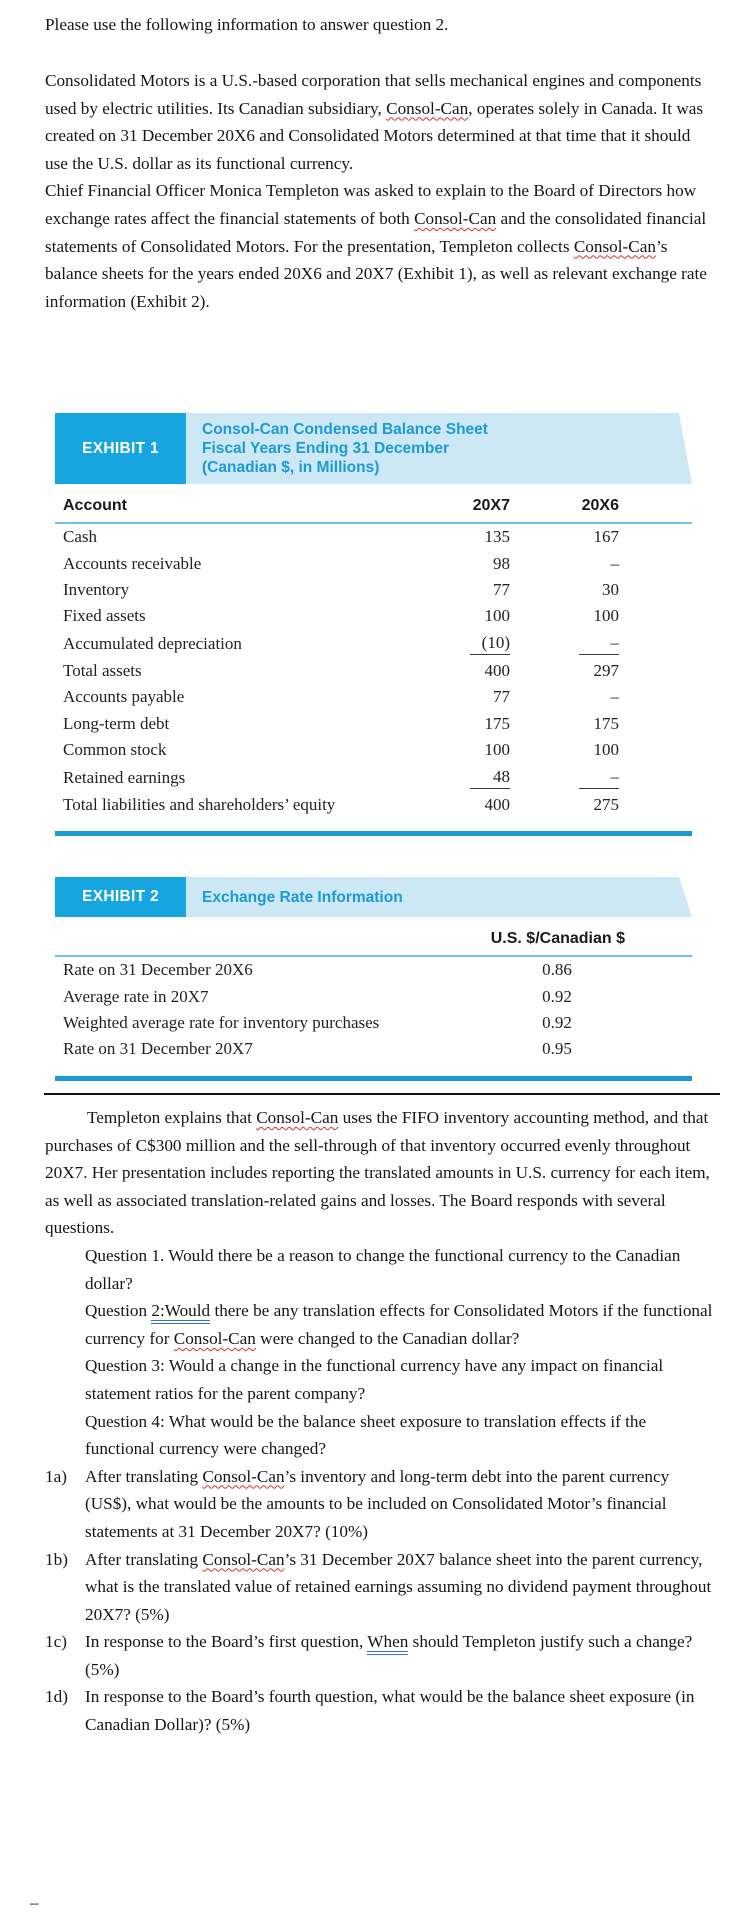 The image size is (745, 1920). I want to click on item-1b-label: 1b), so click(56, 1559).